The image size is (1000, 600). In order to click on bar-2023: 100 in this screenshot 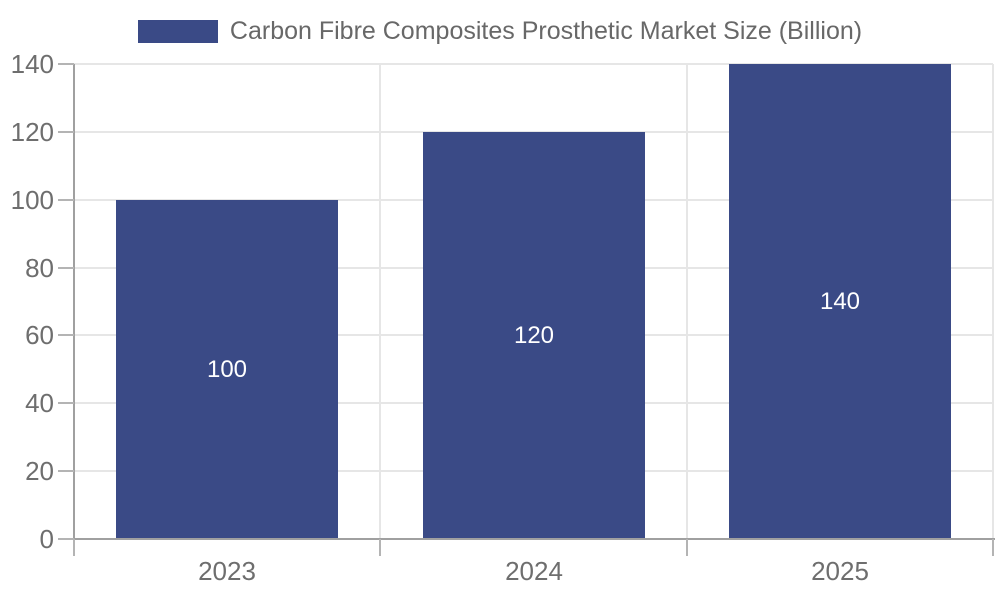, I will do `click(227, 369)`.